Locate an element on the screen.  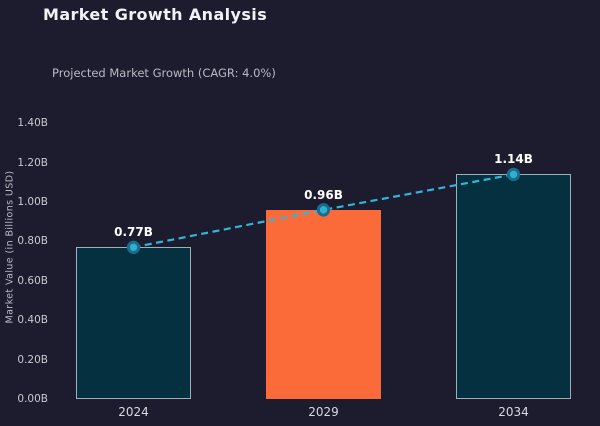
x-tick-label: 2034 is located at coordinates (513, 412).